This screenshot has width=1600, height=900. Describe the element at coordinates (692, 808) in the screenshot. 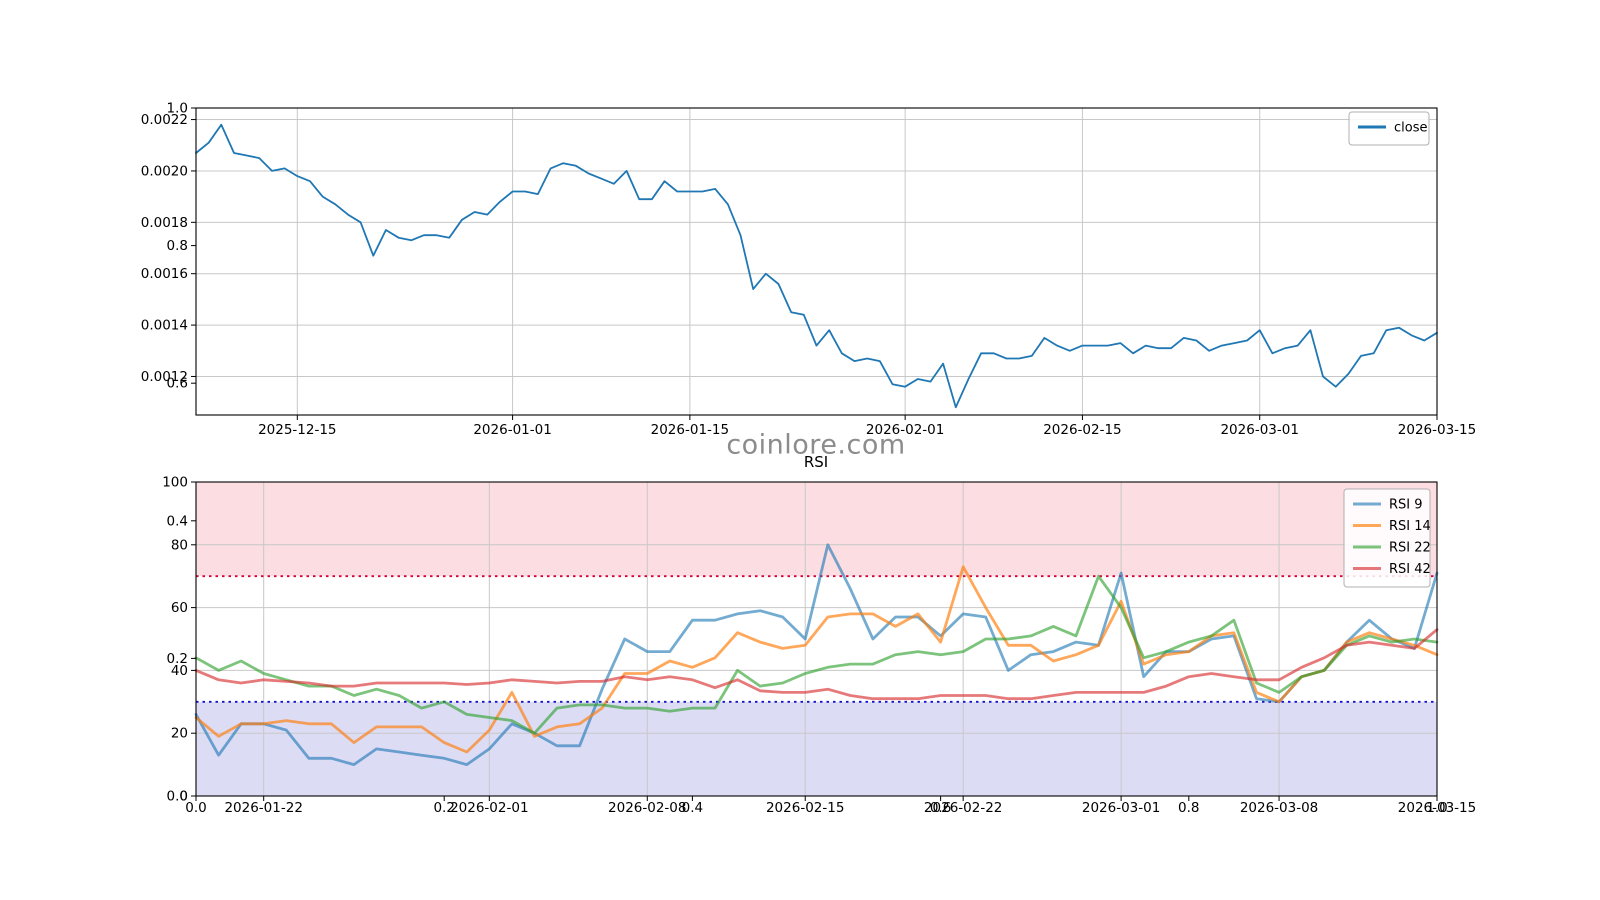

I see `hidden-x-label: 0.4` at that location.